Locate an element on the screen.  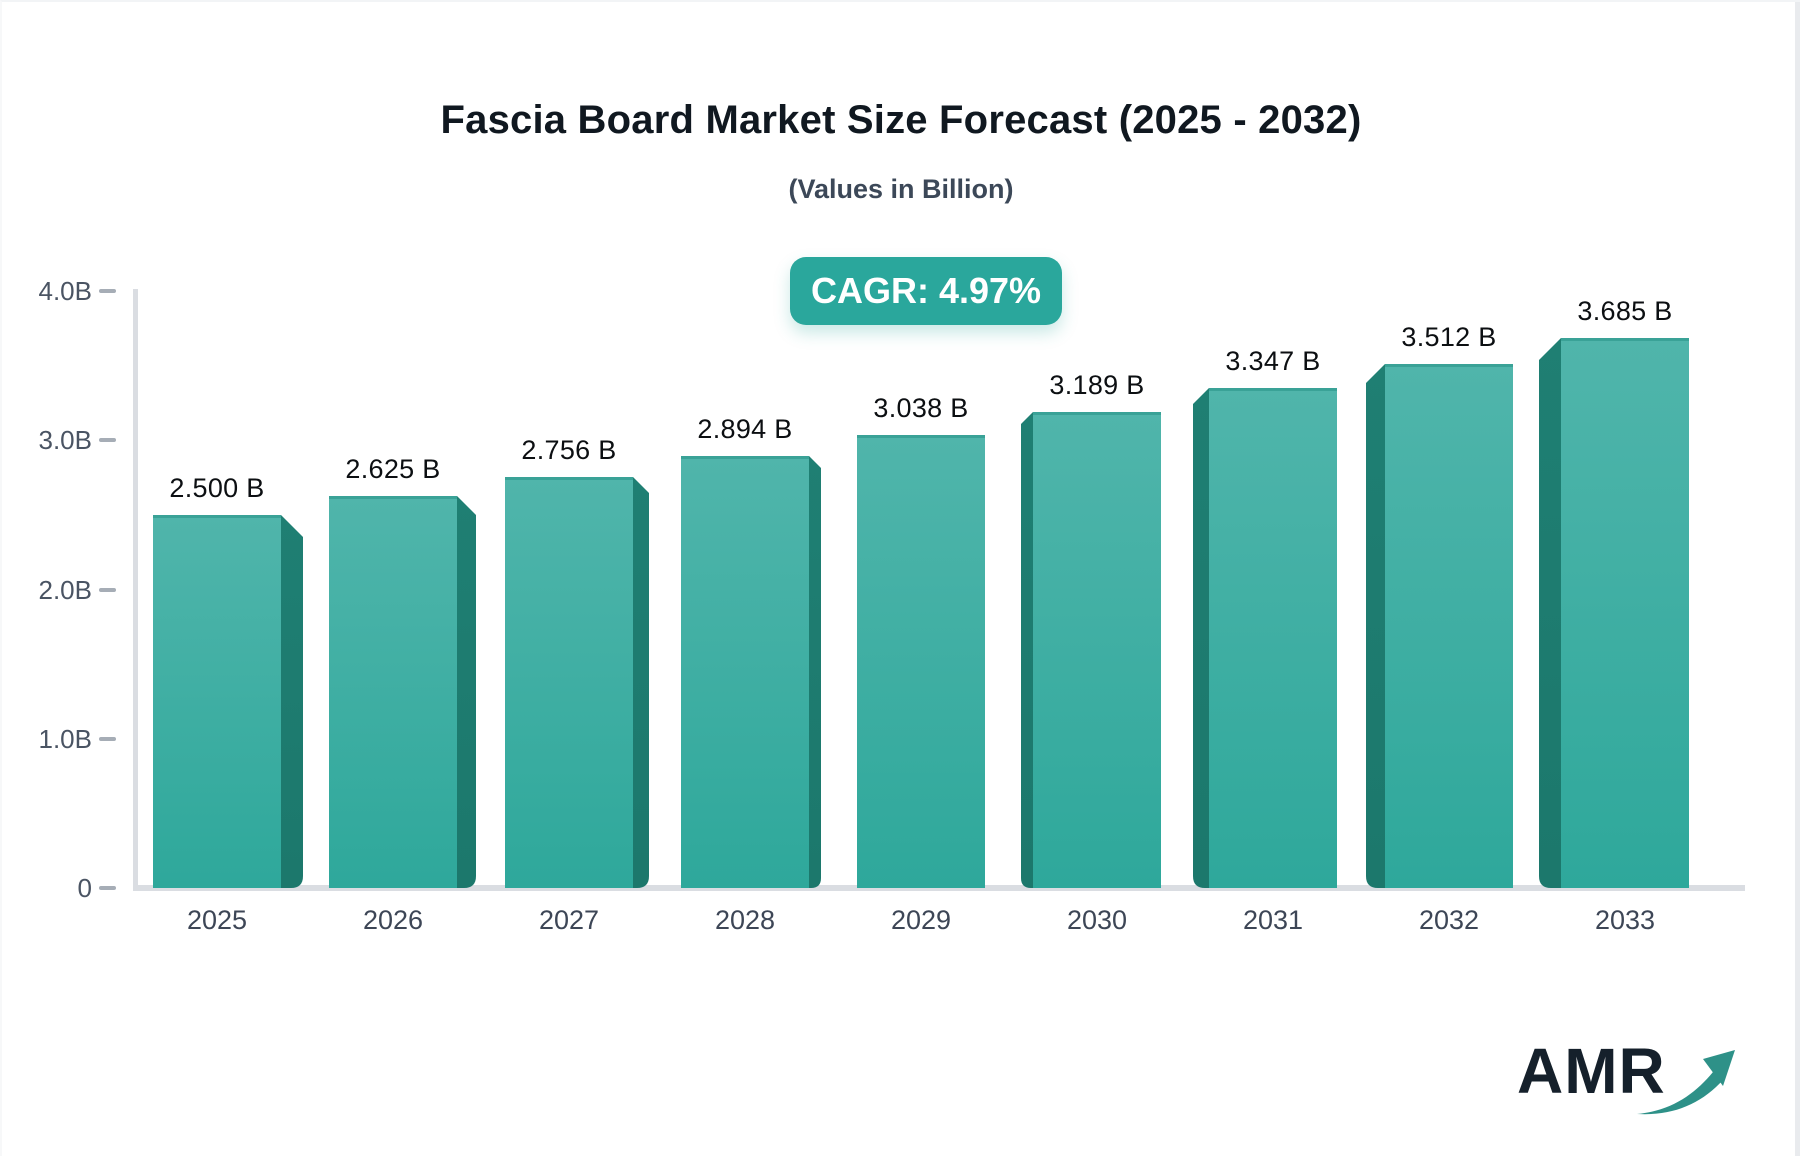
x-axis-label: 2028 is located at coordinates (745, 920).